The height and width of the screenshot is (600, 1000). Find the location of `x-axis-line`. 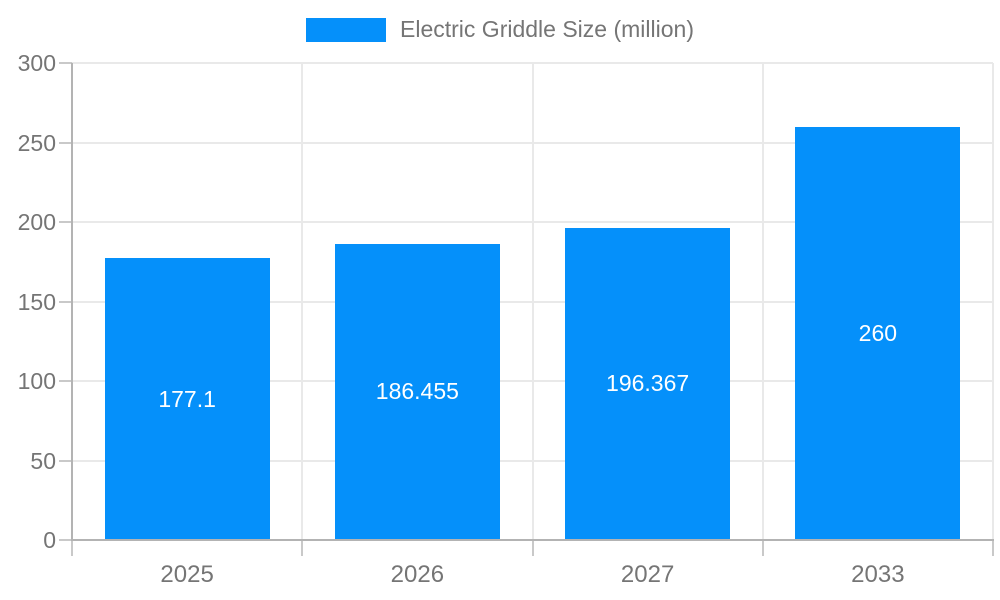

x-axis-line is located at coordinates (532, 540).